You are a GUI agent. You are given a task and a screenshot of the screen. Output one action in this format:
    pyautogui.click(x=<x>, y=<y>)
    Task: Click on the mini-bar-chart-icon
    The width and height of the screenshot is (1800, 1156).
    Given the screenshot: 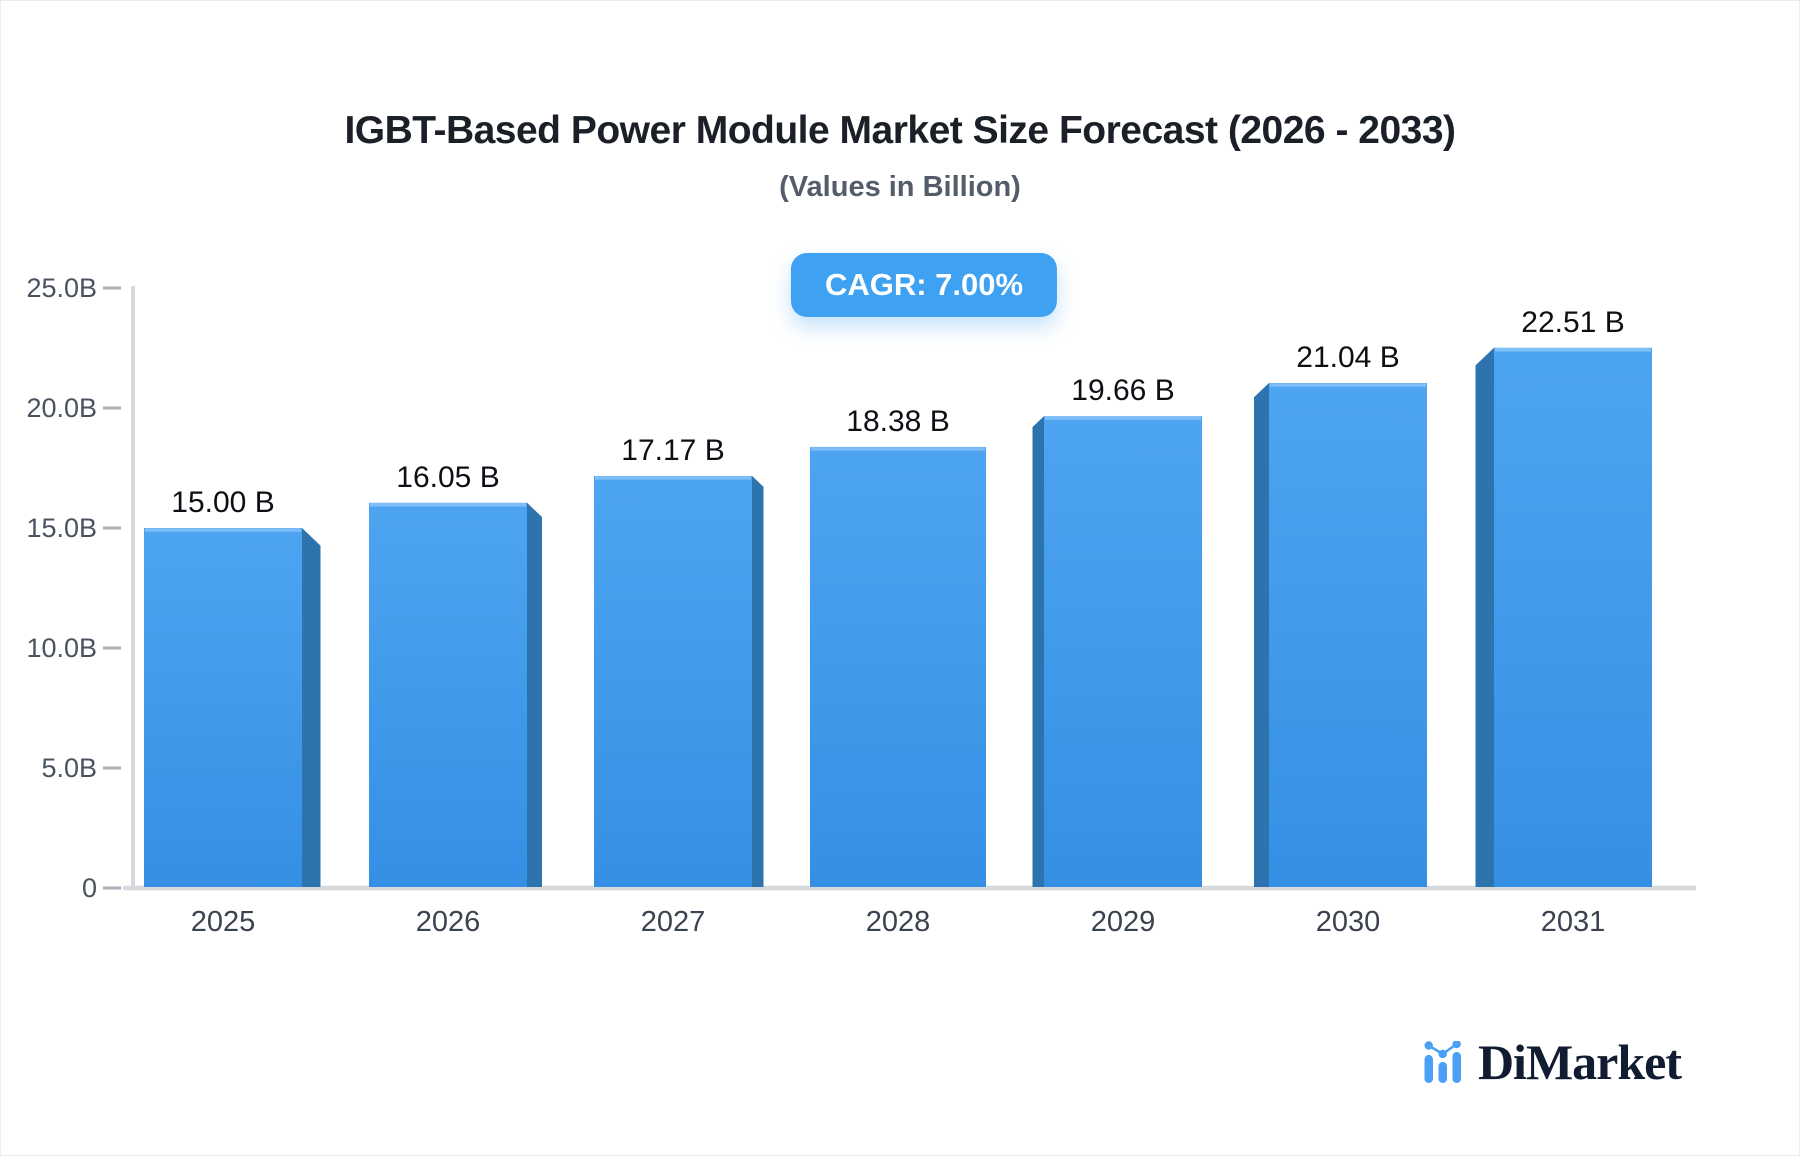 What is the action you would take?
    pyautogui.click(x=1442, y=1062)
    